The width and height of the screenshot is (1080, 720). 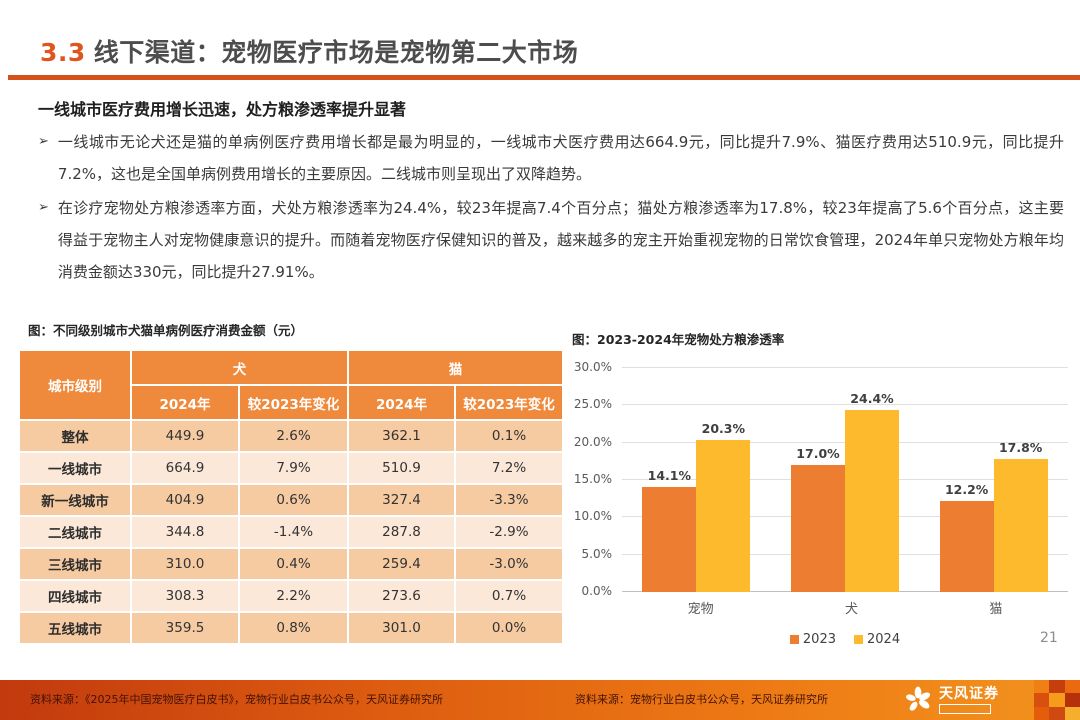 I want to click on x-category-label: 宠物, so click(x=700, y=609).